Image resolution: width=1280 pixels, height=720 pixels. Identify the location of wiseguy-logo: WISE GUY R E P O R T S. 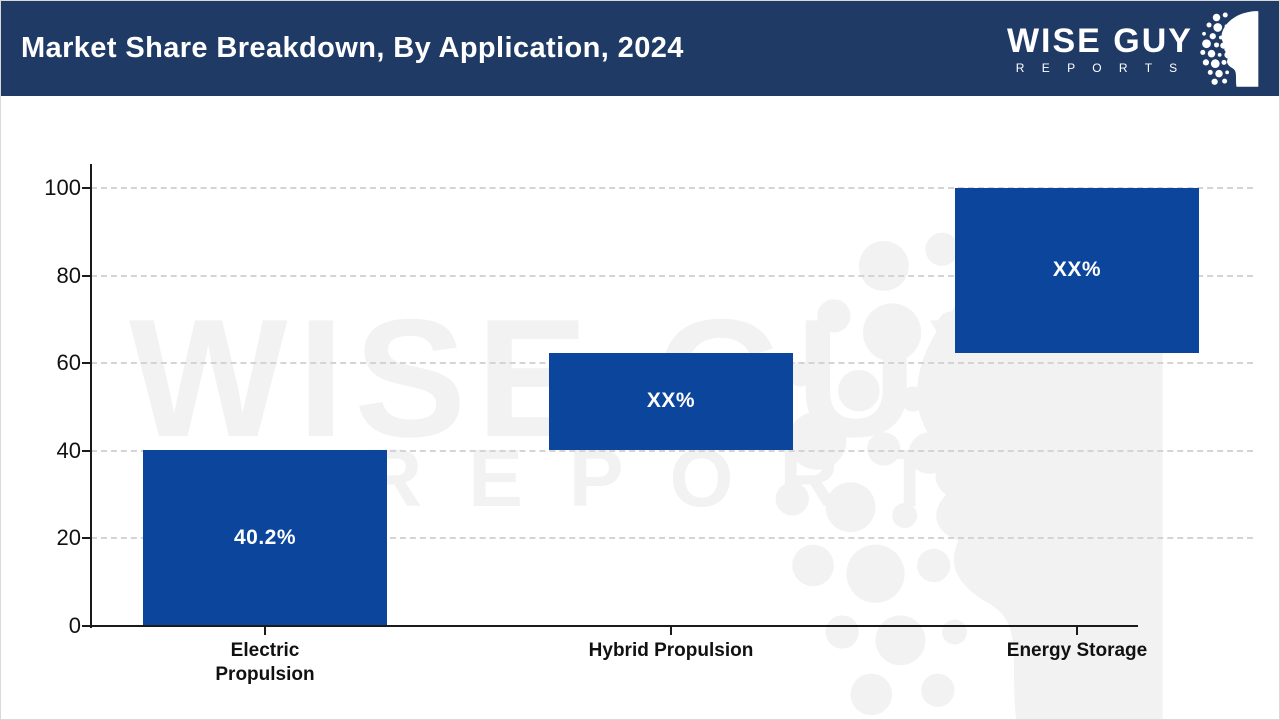
(1134, 49).